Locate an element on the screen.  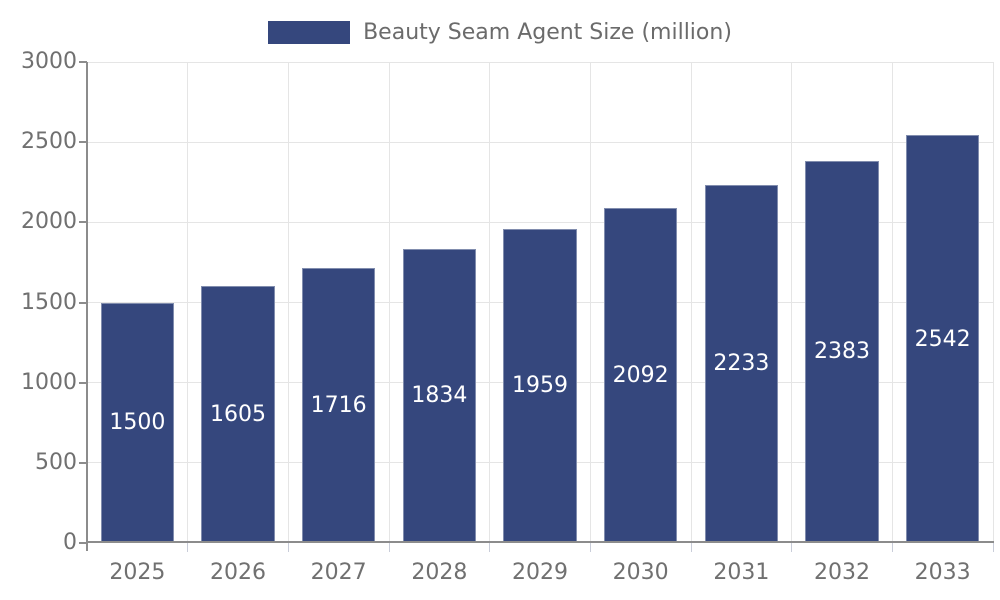
bar-2027: 1716 is located at coordinates (338, 405).